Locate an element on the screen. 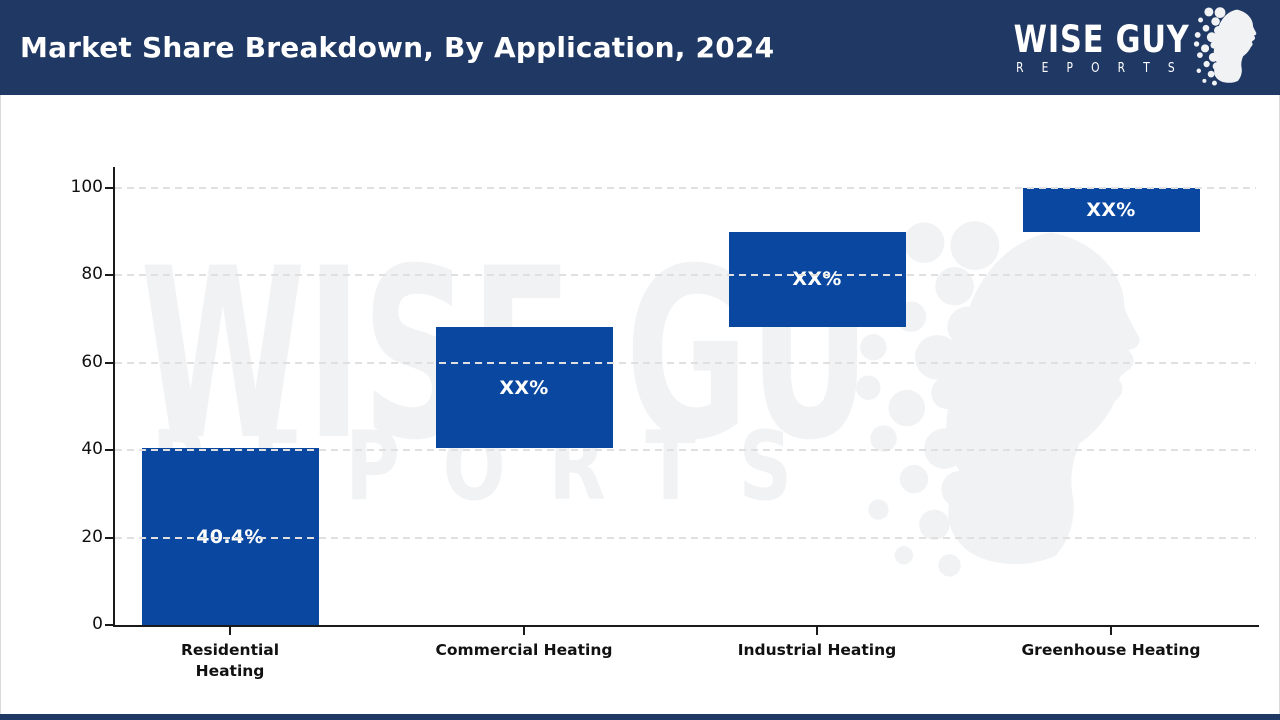  x-tick-label-2: Commercial Heating is located at coordinates (524, 650).